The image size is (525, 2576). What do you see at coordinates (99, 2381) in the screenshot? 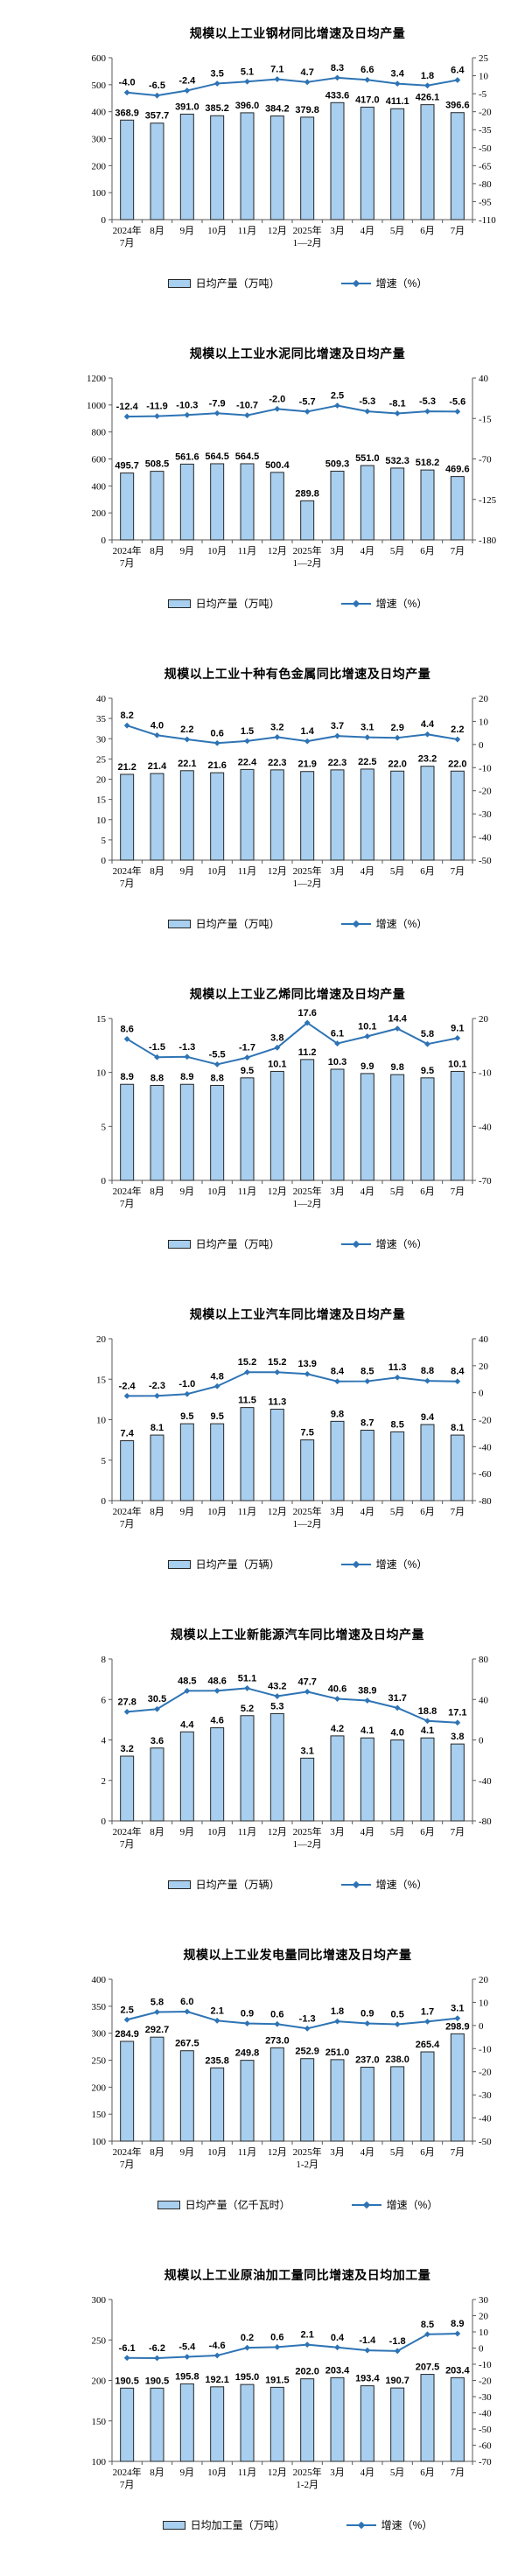
I see `left-tick-label: 200` at bounding box center [99, 2381].